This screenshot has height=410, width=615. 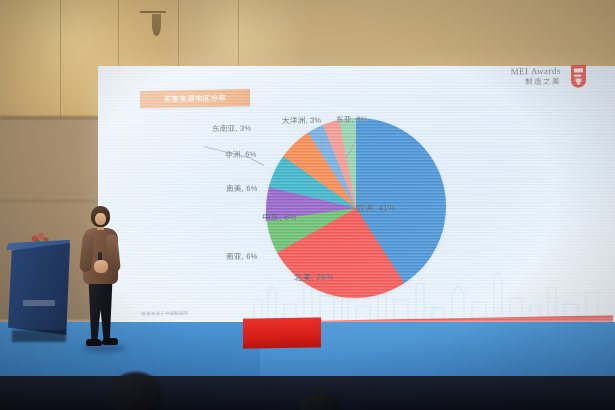 What do you see at coordinates (156, 25) in the screenshot?
I see `wall-lamp-icon` at bounding box center [156, 25].